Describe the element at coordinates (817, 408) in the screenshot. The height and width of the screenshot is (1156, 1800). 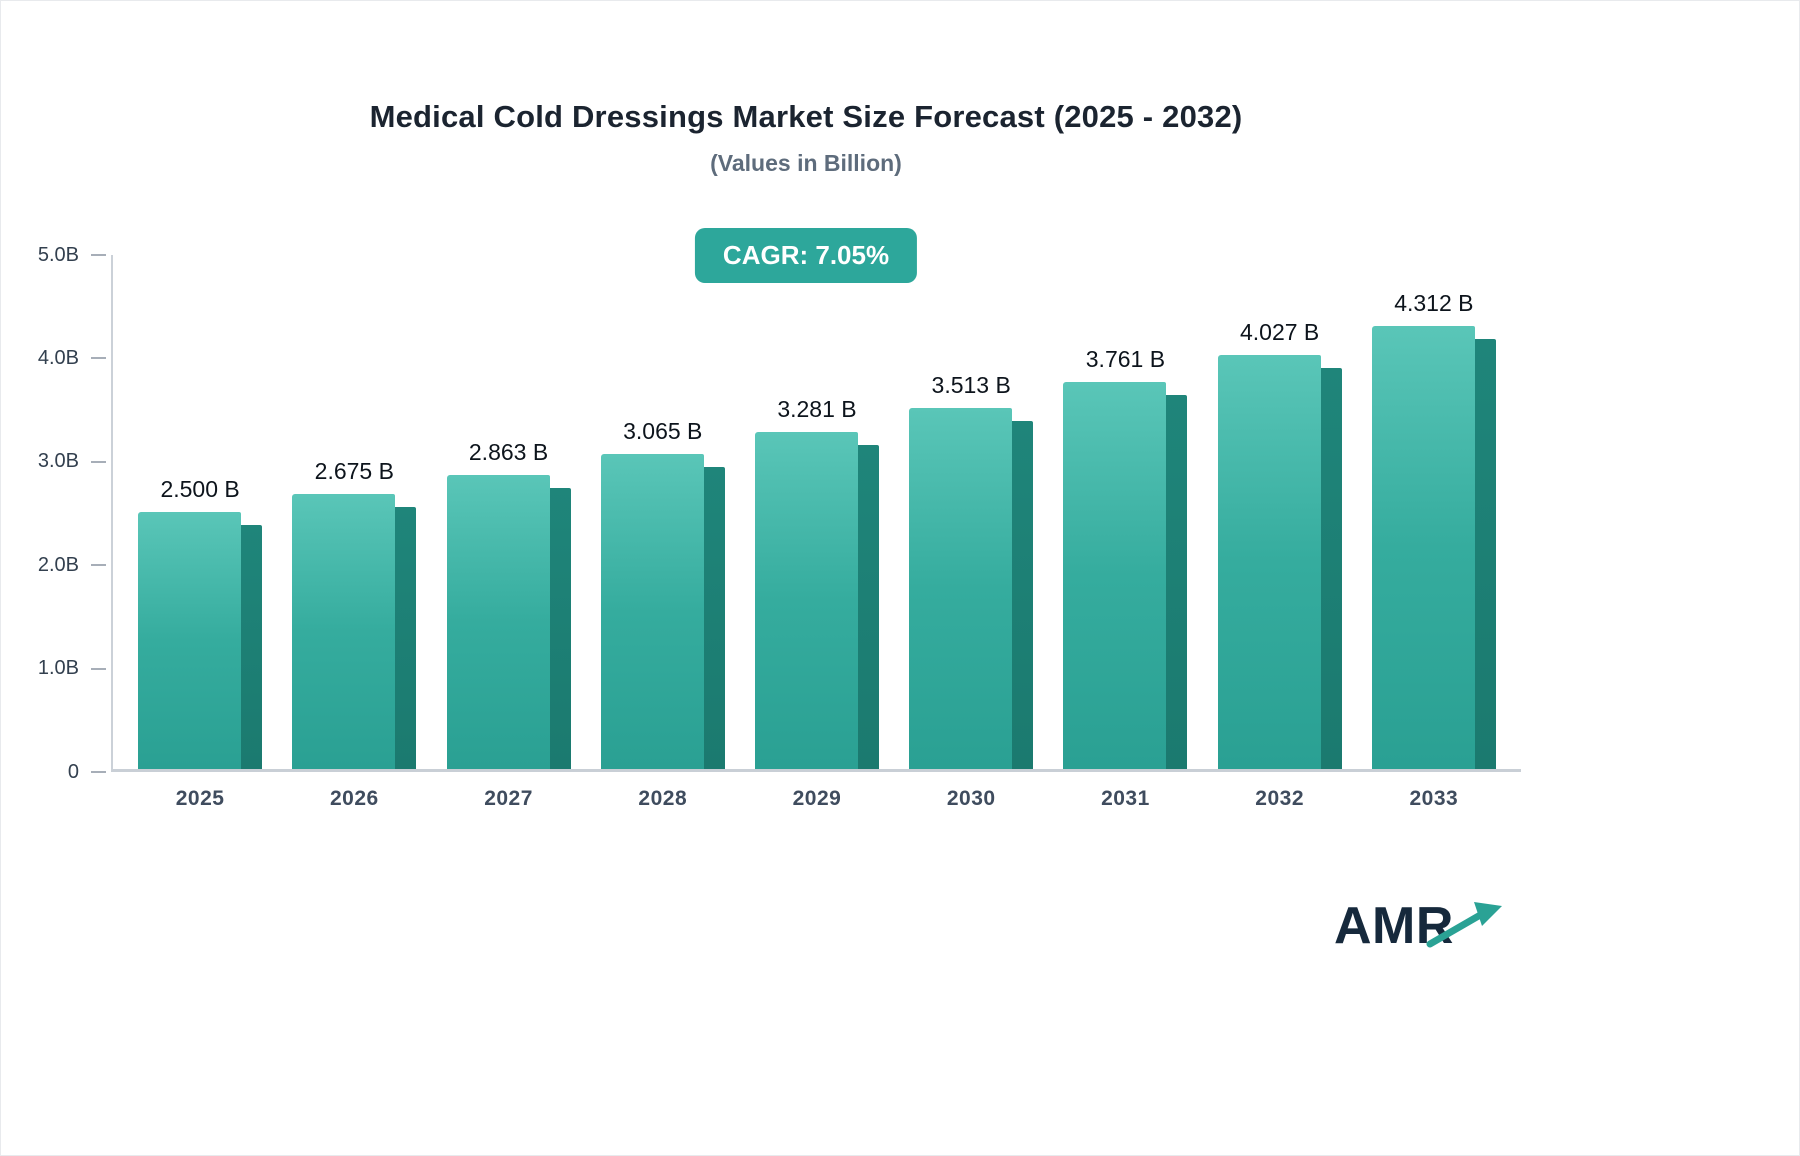
I see `bar-value-label: 3.281 B` at that location.